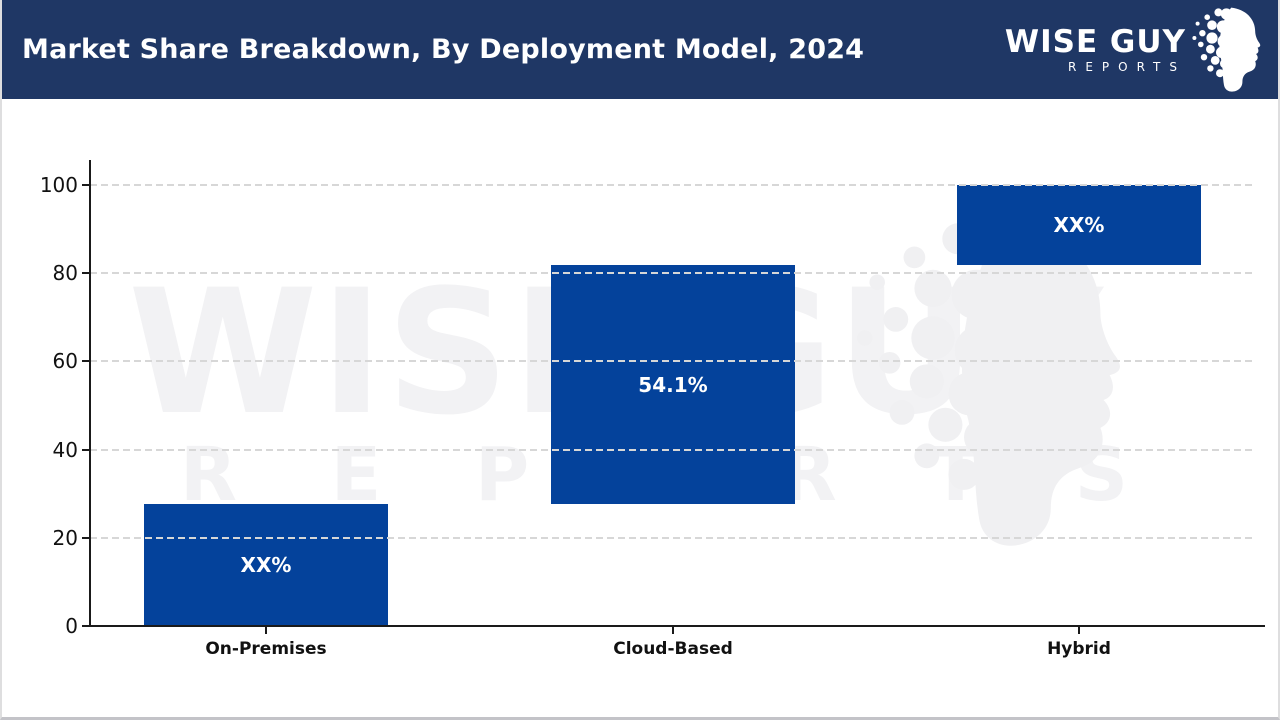 This screenshot has height=720, width=1280. I want to click on y-axis-tick-label: 60, so click(65, 361).